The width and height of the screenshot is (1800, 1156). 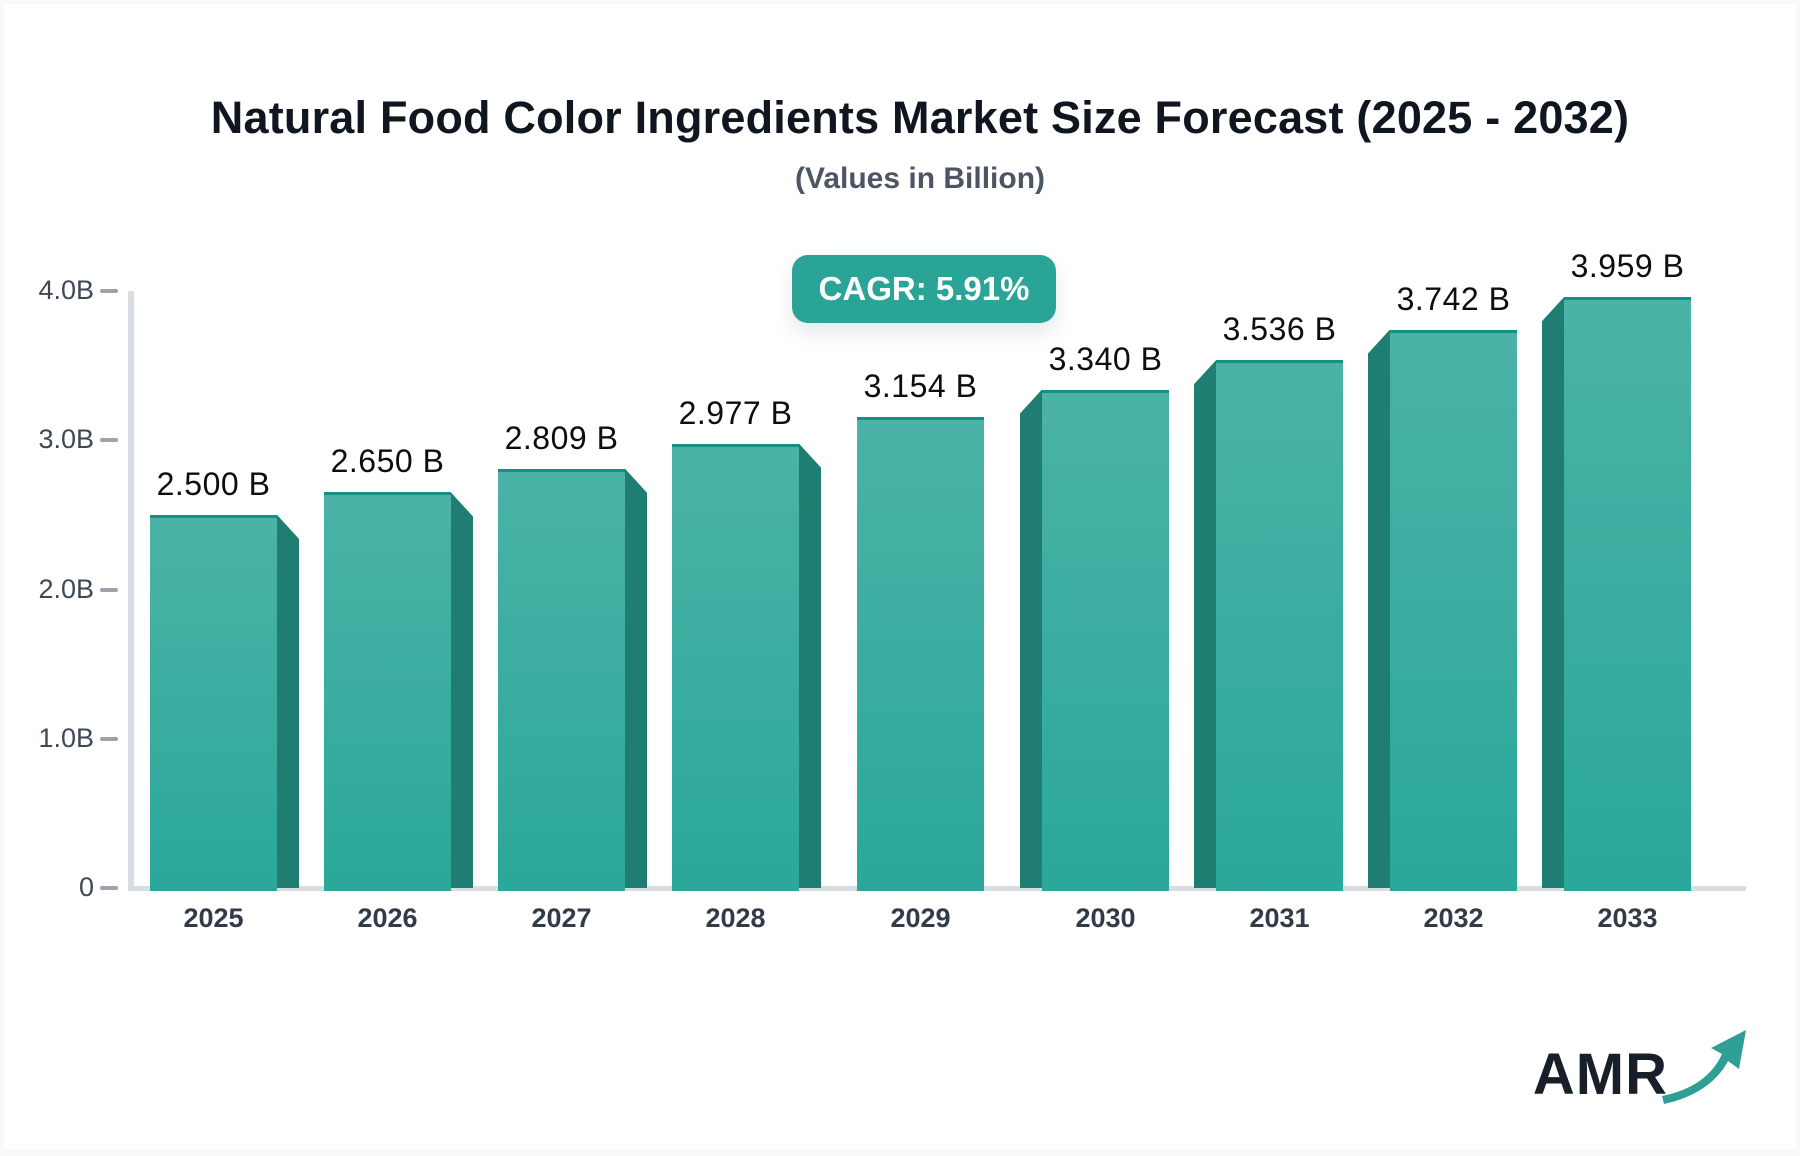 What do you see at coordinates (636, 678) in the screenshot?
I see `bar-3d-side-2027` at bounding box center [636, 678].